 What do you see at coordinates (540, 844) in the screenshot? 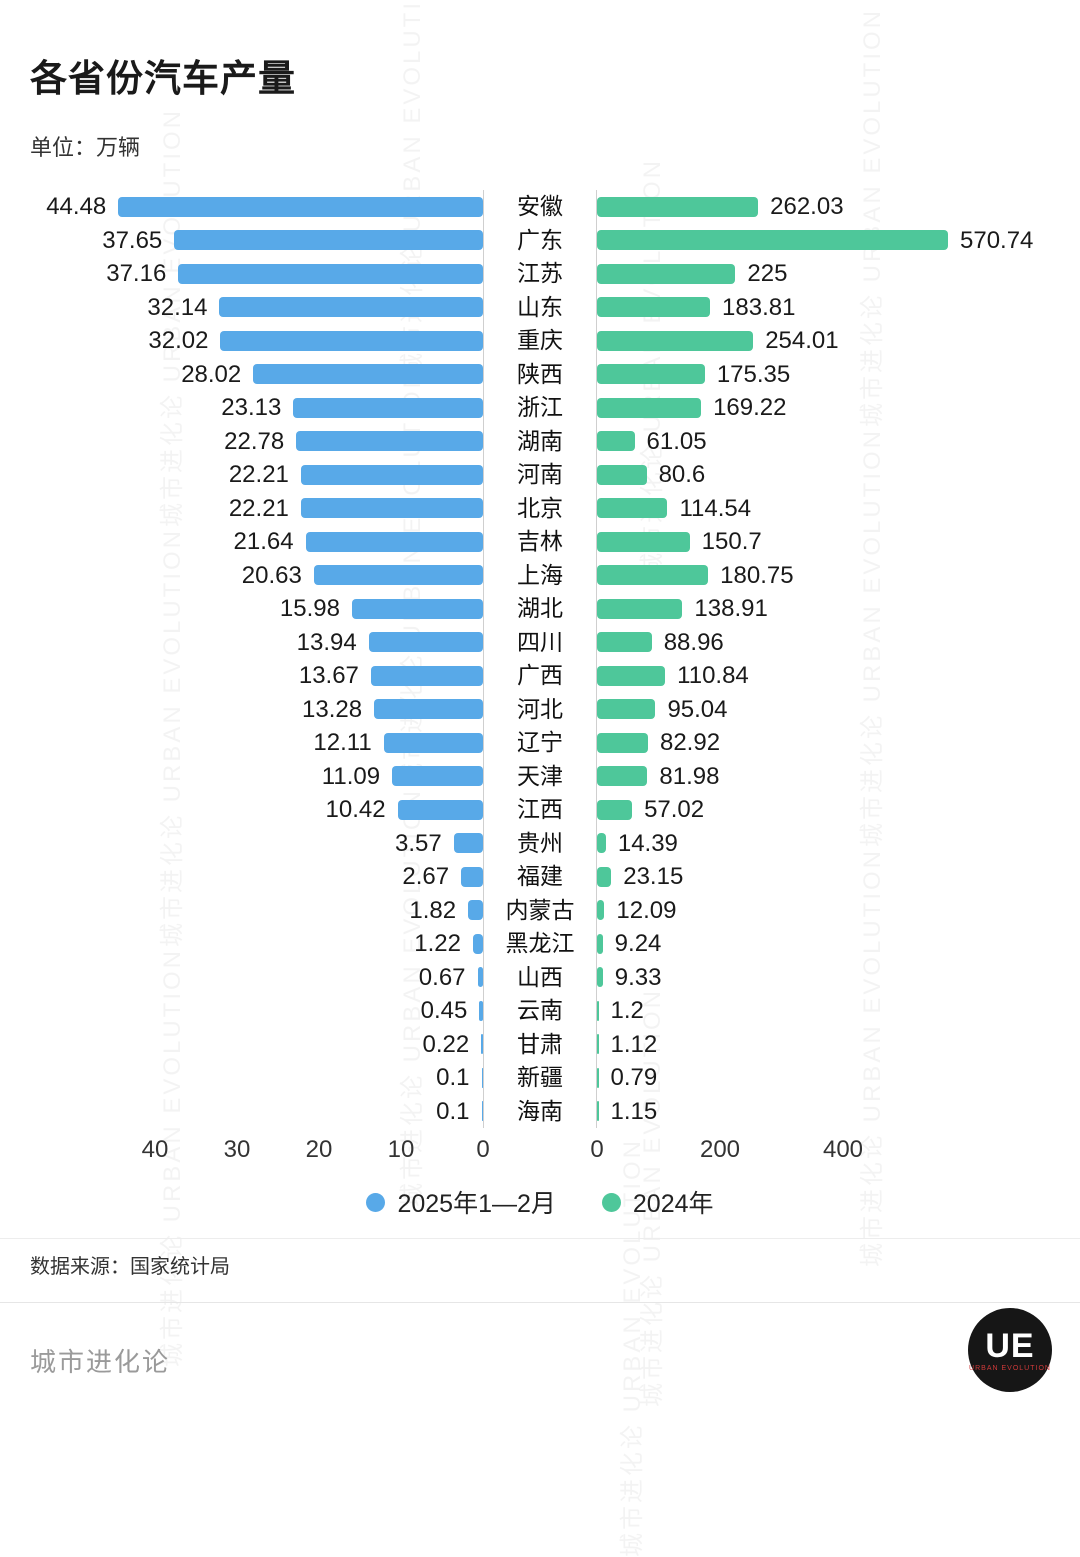
I see `bar-row: 3.57 贵州 14.39` at bounding box center [540, 844].